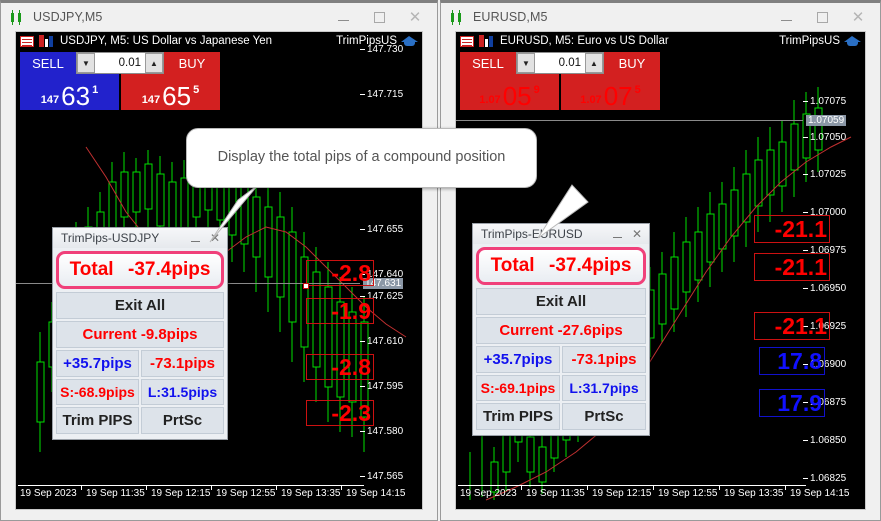 This screenshot has height=521, width=881. I want to click on total-display: Total -37.4pips, so click(561, 266).